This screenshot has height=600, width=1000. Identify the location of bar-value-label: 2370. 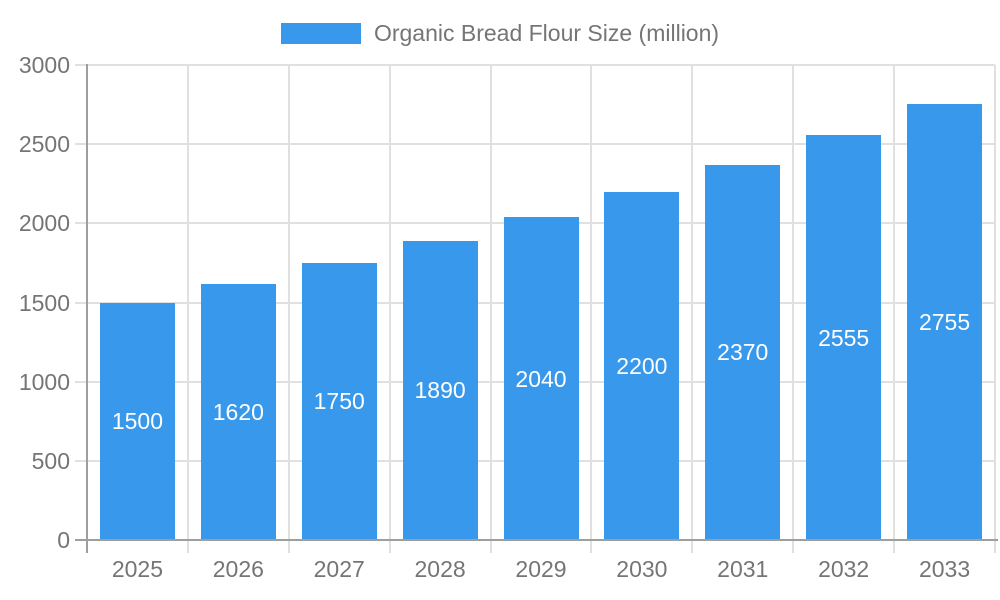
(743, 352).